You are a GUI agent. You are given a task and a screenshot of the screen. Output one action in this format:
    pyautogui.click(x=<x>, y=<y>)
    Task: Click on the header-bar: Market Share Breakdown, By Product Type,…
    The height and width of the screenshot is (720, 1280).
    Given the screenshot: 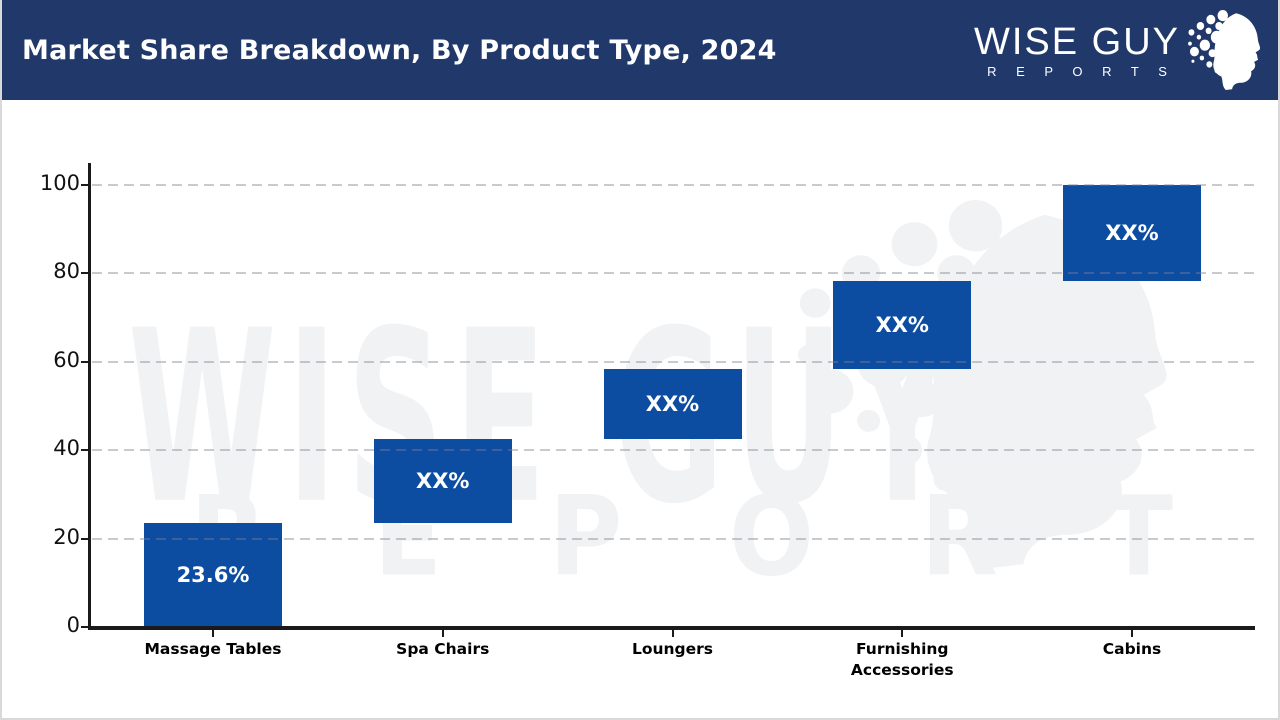 What is the action you would take?
    pyautogui.click(x=640, y=50)
    